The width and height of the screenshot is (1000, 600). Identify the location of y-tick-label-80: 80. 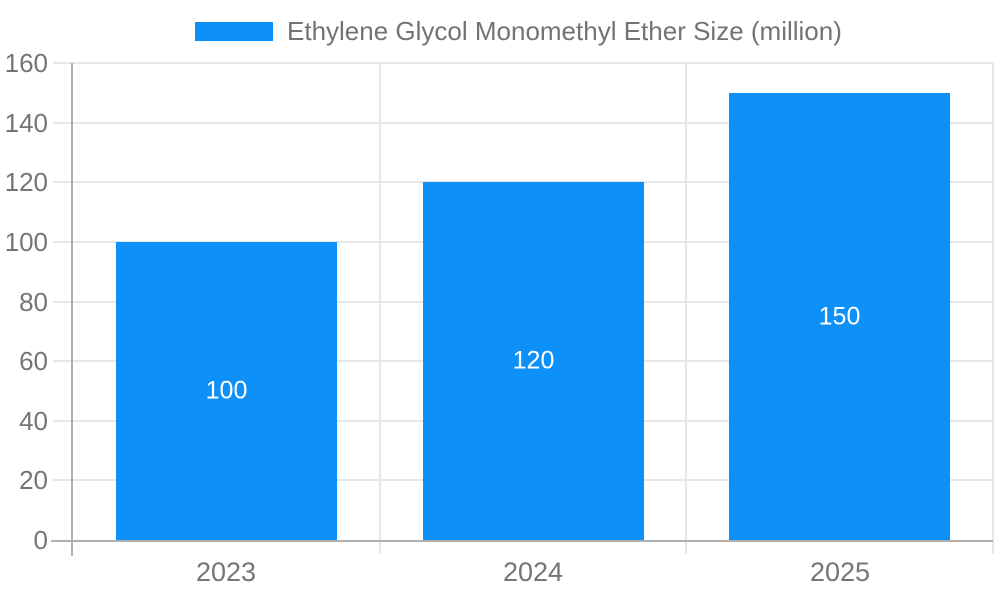
(33, 301).